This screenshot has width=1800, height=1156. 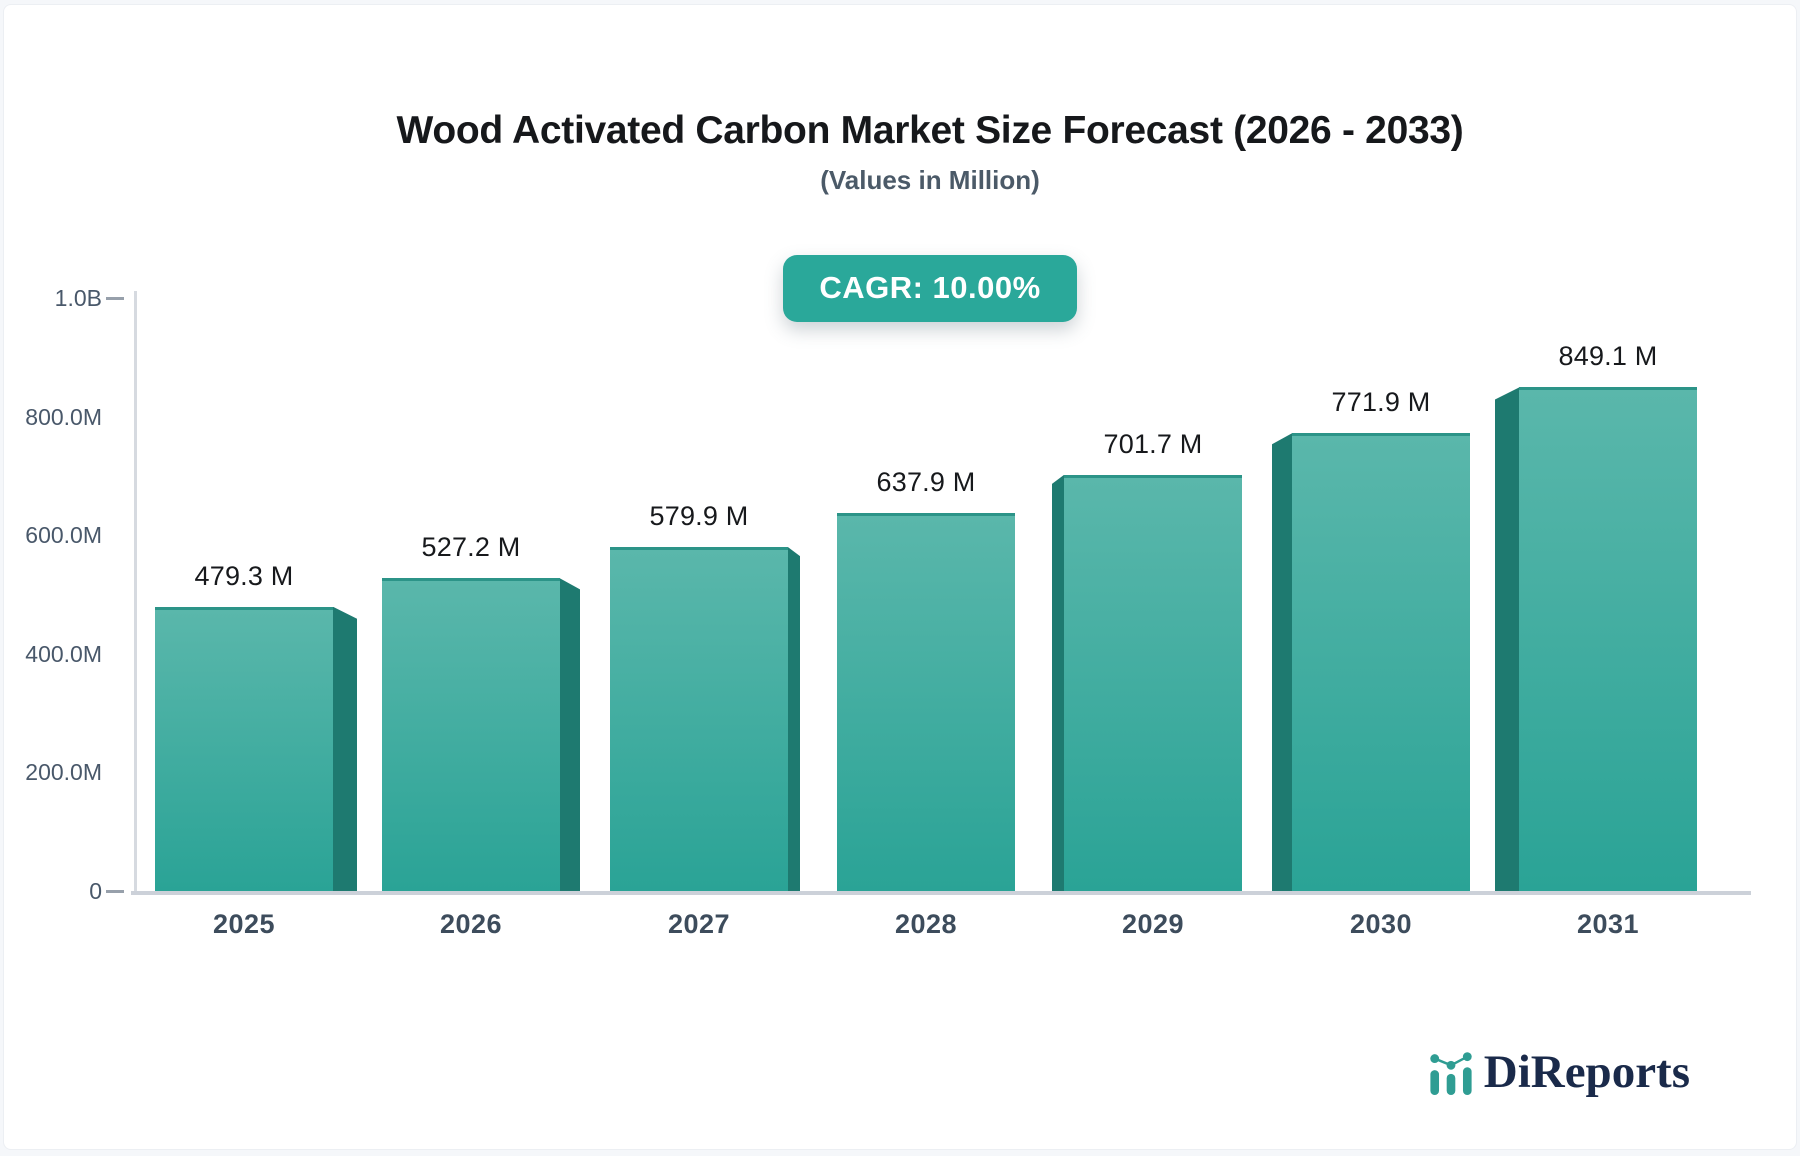 What do you see at coordinates (1153, 682) in the screenshot?
I see `bar-2029` at bounding box center [1153, 682].